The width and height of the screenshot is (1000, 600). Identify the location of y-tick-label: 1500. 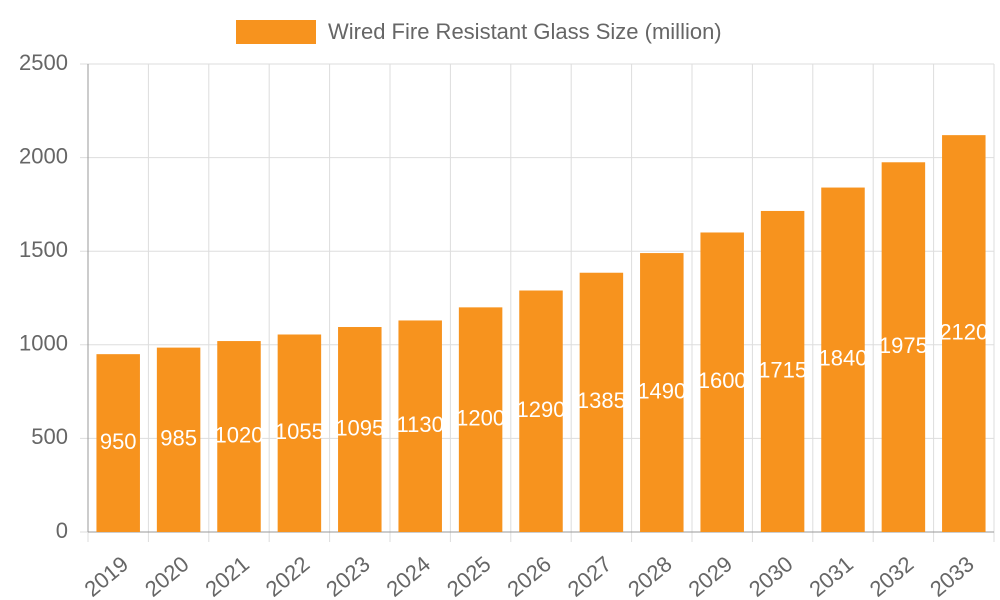
(43, 249).